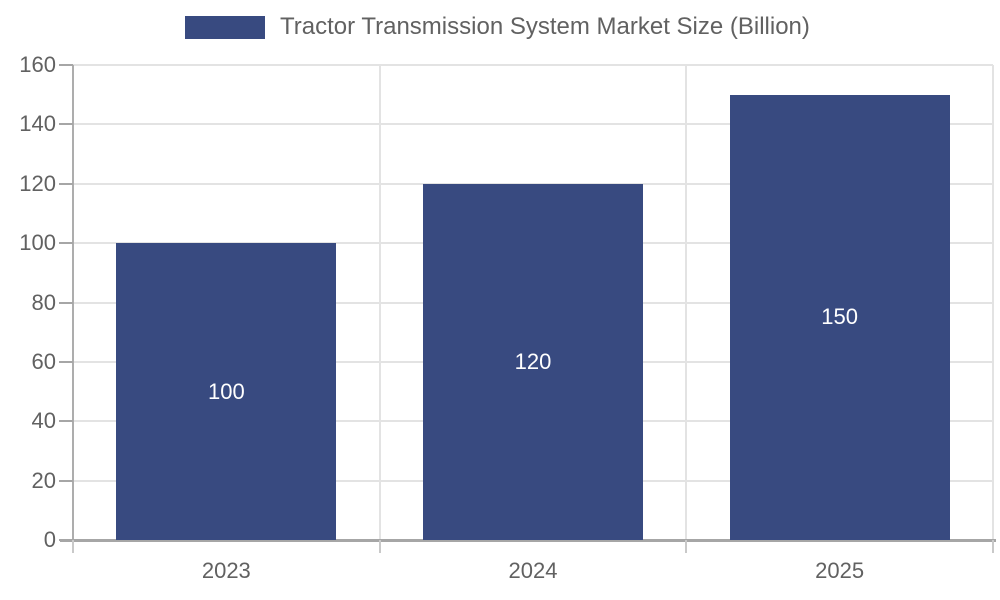 This screenshot has width=1000, height=600. I want to click on bar-value-label: 100, so click(226, 391).